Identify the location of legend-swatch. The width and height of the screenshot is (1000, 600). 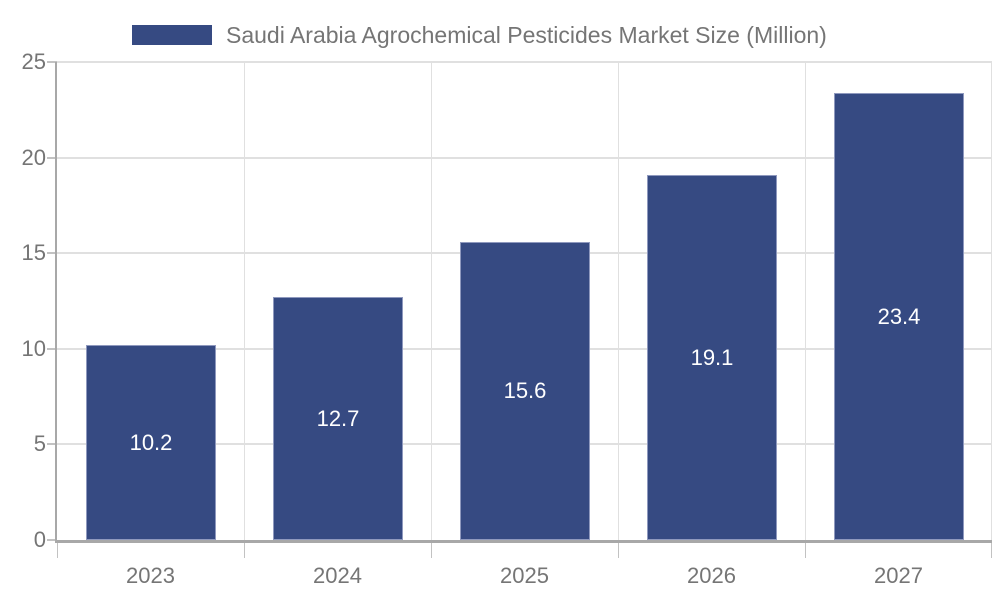
(172, 35).